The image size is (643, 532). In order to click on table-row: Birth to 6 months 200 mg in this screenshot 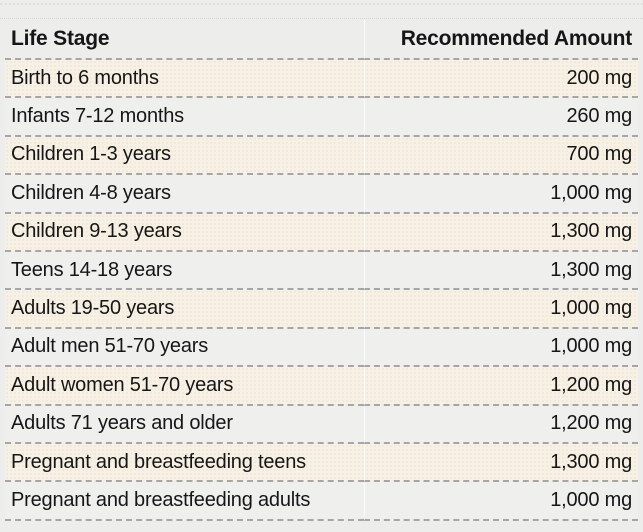, I will do `click(321, 79)`.